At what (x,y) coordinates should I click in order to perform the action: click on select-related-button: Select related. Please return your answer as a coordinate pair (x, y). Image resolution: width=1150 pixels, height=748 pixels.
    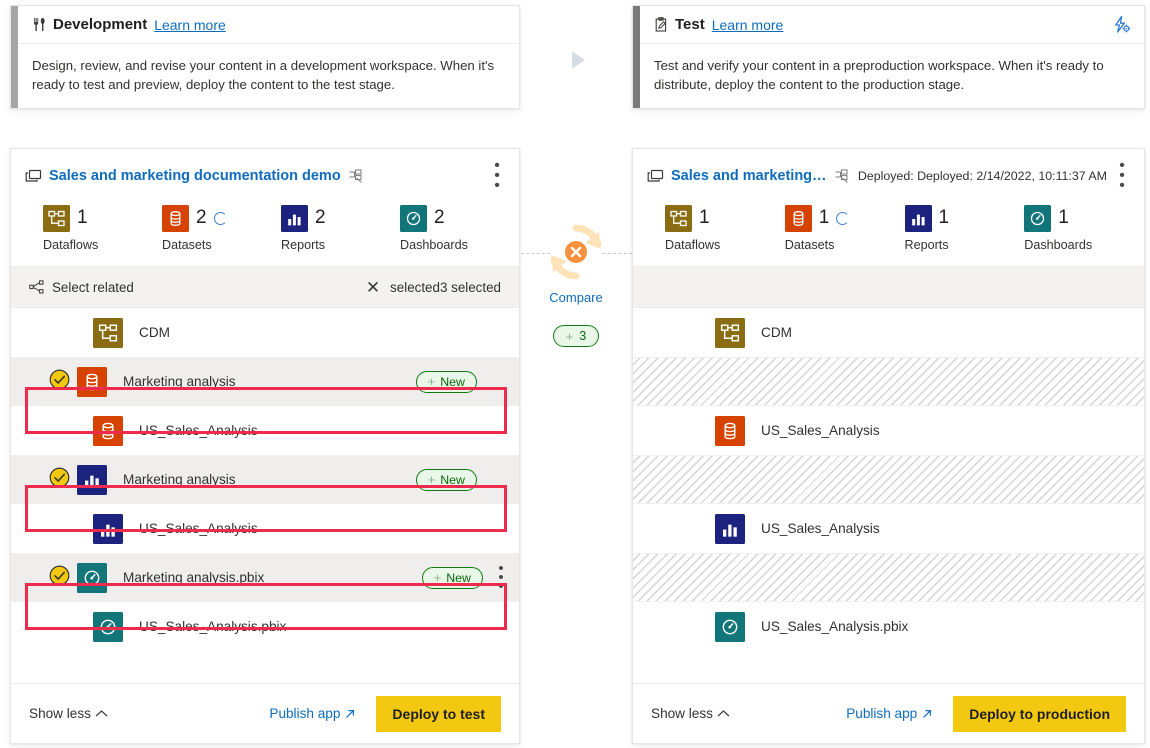
    Looking at the image, I should click on (81, 287).